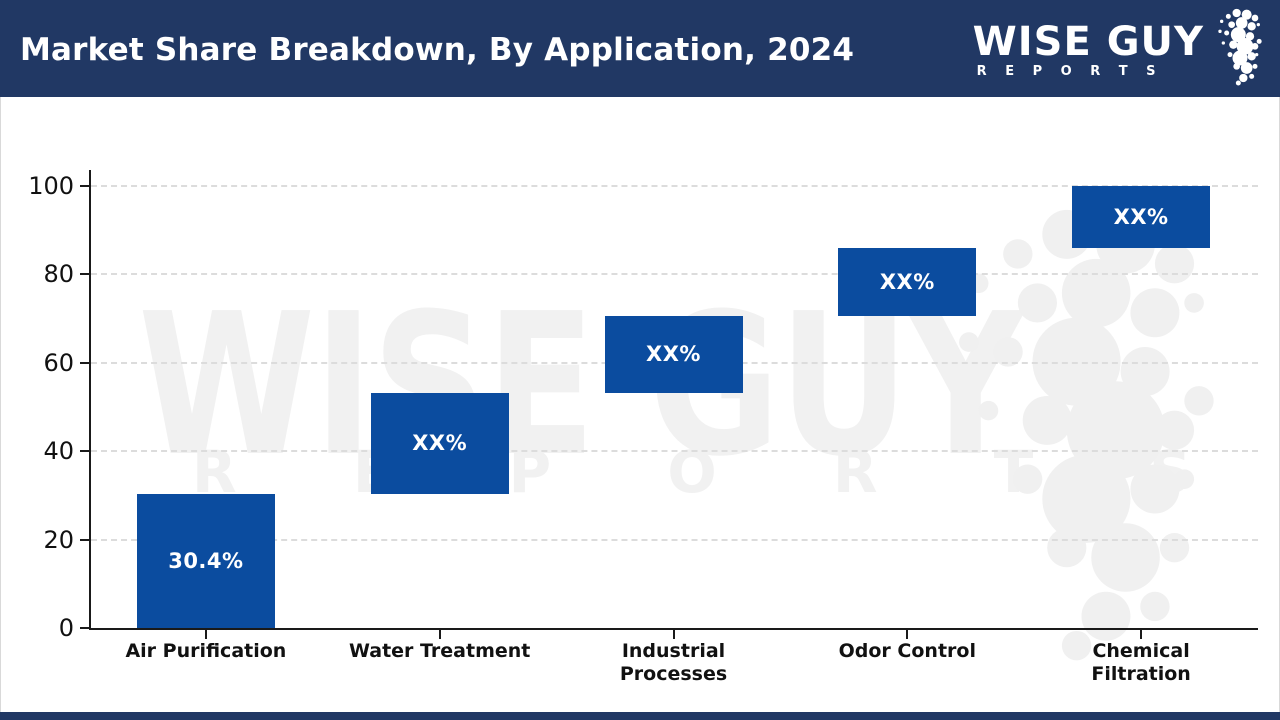 This screenshot has height=720, width=1280. Describe the element at coordinates (1069, 71) in the screenshot. I see `brand-subtitle: R E P O R T S` at that location.